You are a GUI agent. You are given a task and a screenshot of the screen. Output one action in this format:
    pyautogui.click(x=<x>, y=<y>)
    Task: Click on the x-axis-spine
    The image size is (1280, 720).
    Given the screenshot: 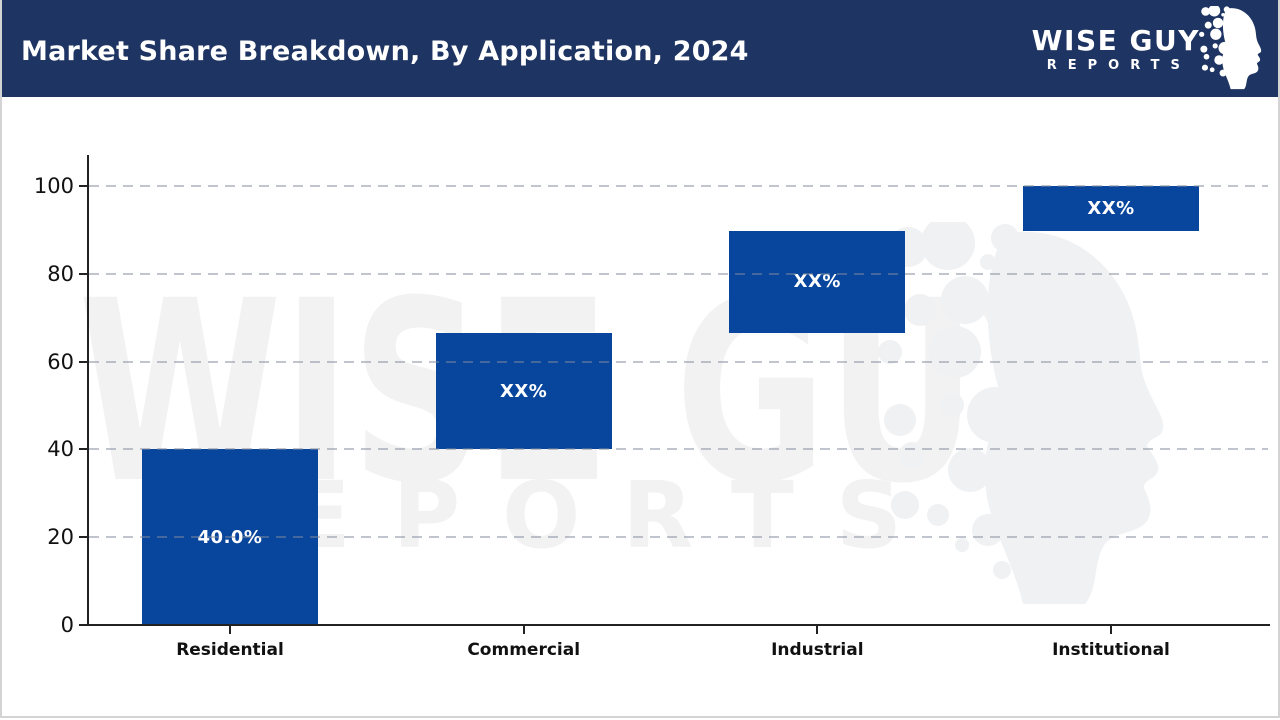 What is the action you would take?
    pyautogui.click(x=678, y=625)
    